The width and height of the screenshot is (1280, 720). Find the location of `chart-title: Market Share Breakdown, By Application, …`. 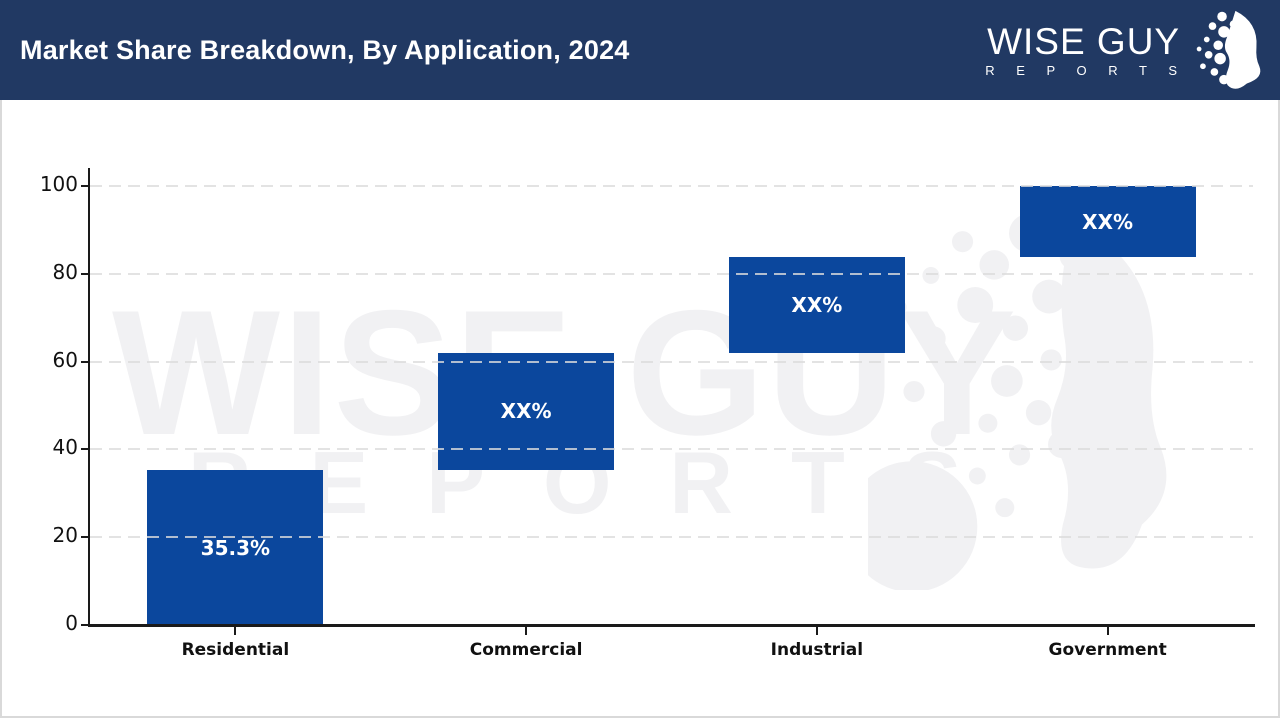

chart-title: Market Share Breakdown, By Application, … is located at coordinates (325, 49).